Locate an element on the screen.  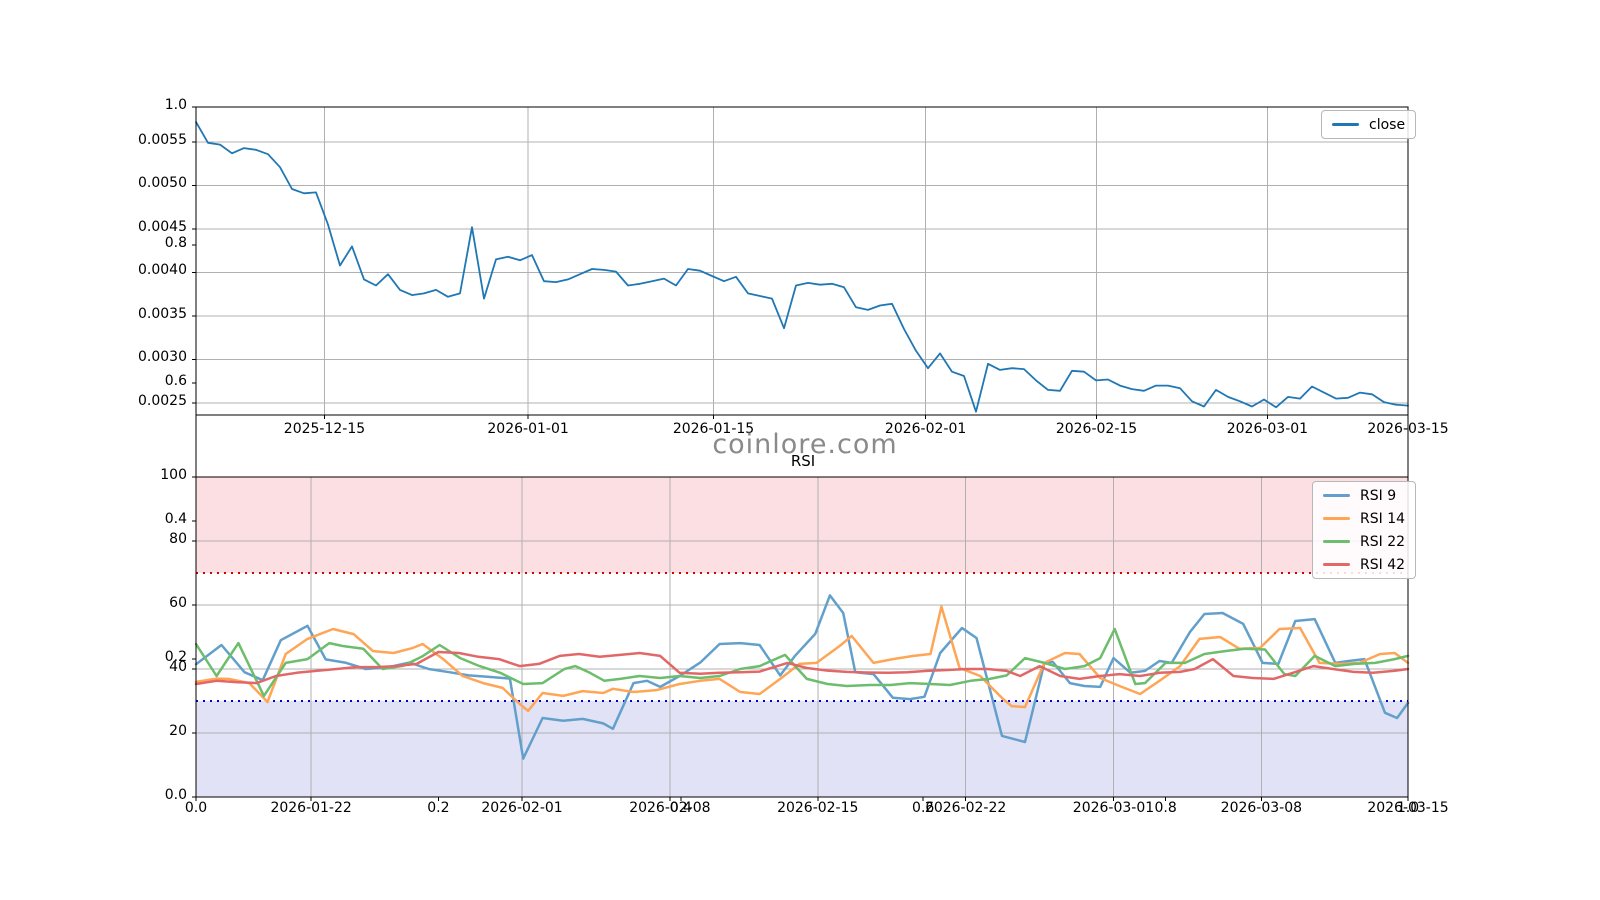
price-y-tick-label: 0.0055 is located at coordinates (162, 139).